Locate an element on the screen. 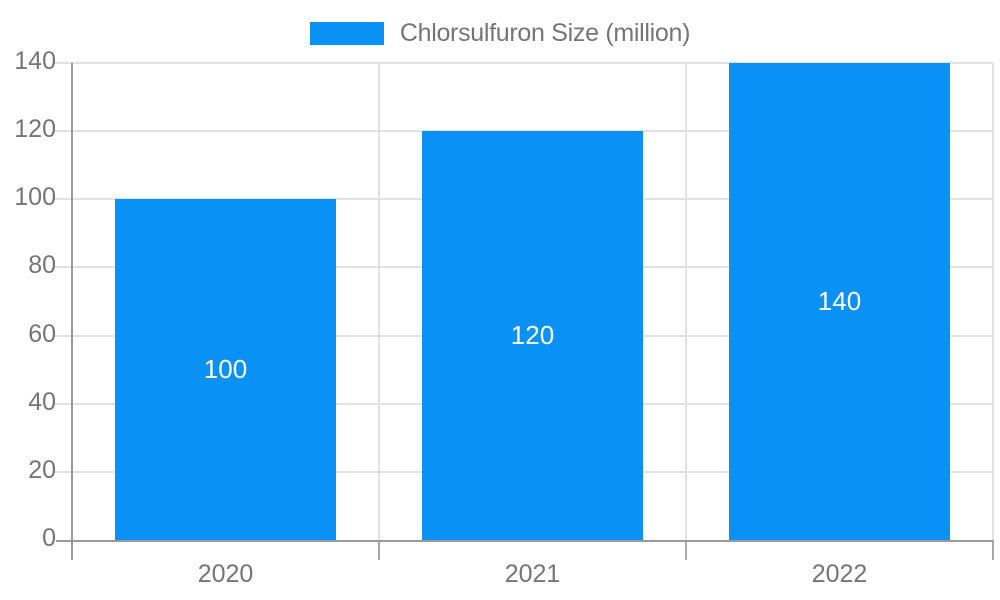  legend: Chlorsulfuron Size (million) is located at coordinates (500, 33).